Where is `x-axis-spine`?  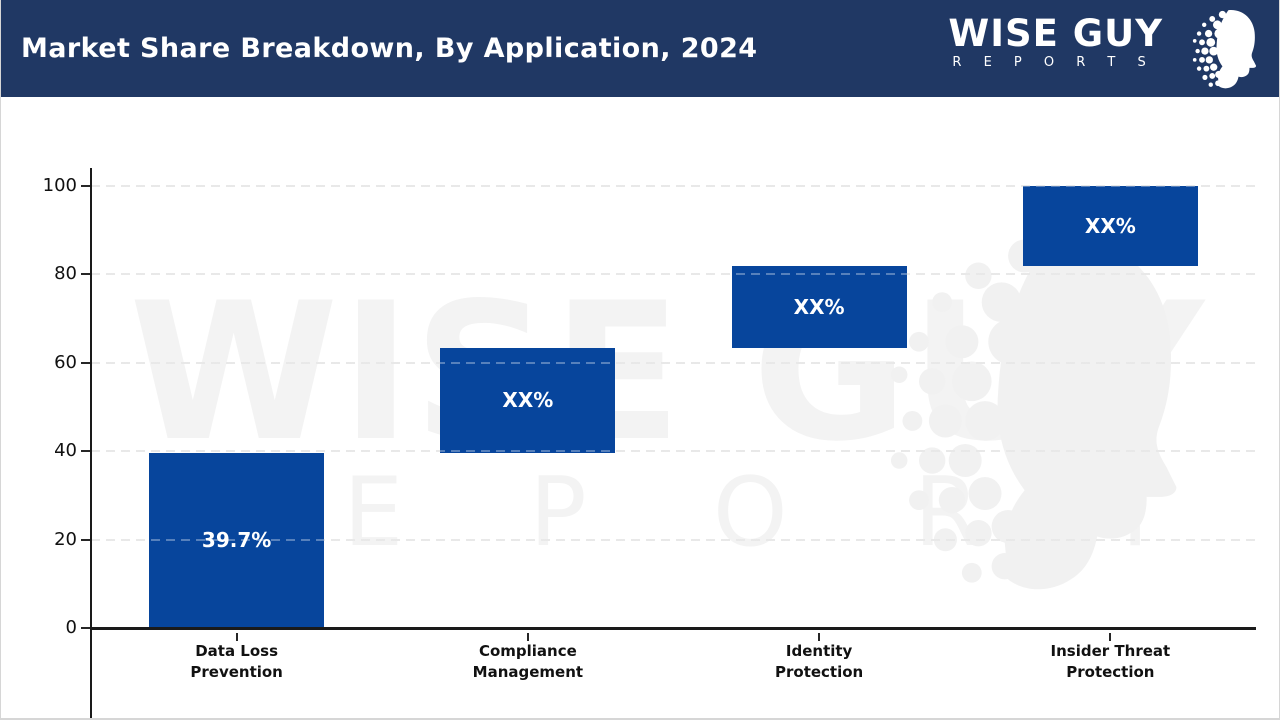 x-axis-spine is located at coordinates (673, 628).